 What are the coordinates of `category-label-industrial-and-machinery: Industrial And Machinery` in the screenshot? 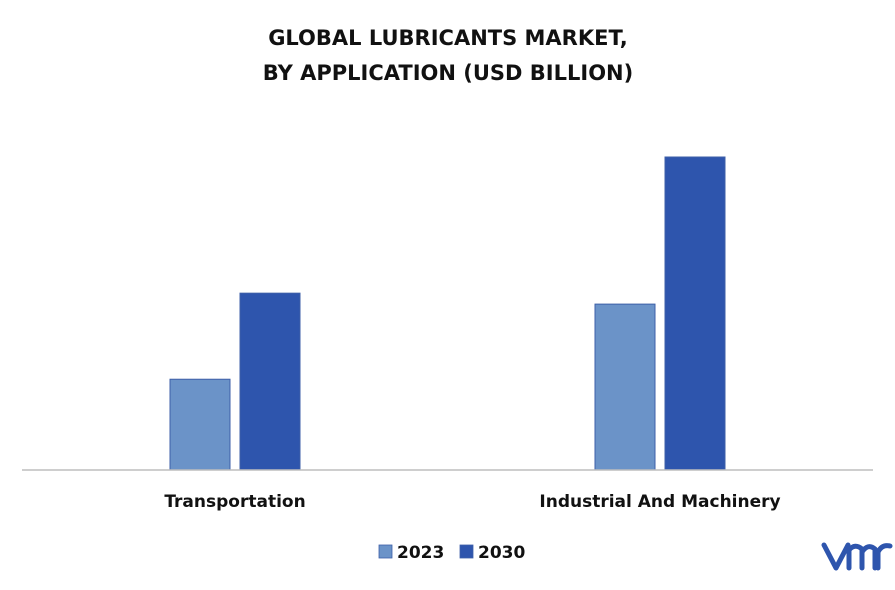 It's located at (659, 502).